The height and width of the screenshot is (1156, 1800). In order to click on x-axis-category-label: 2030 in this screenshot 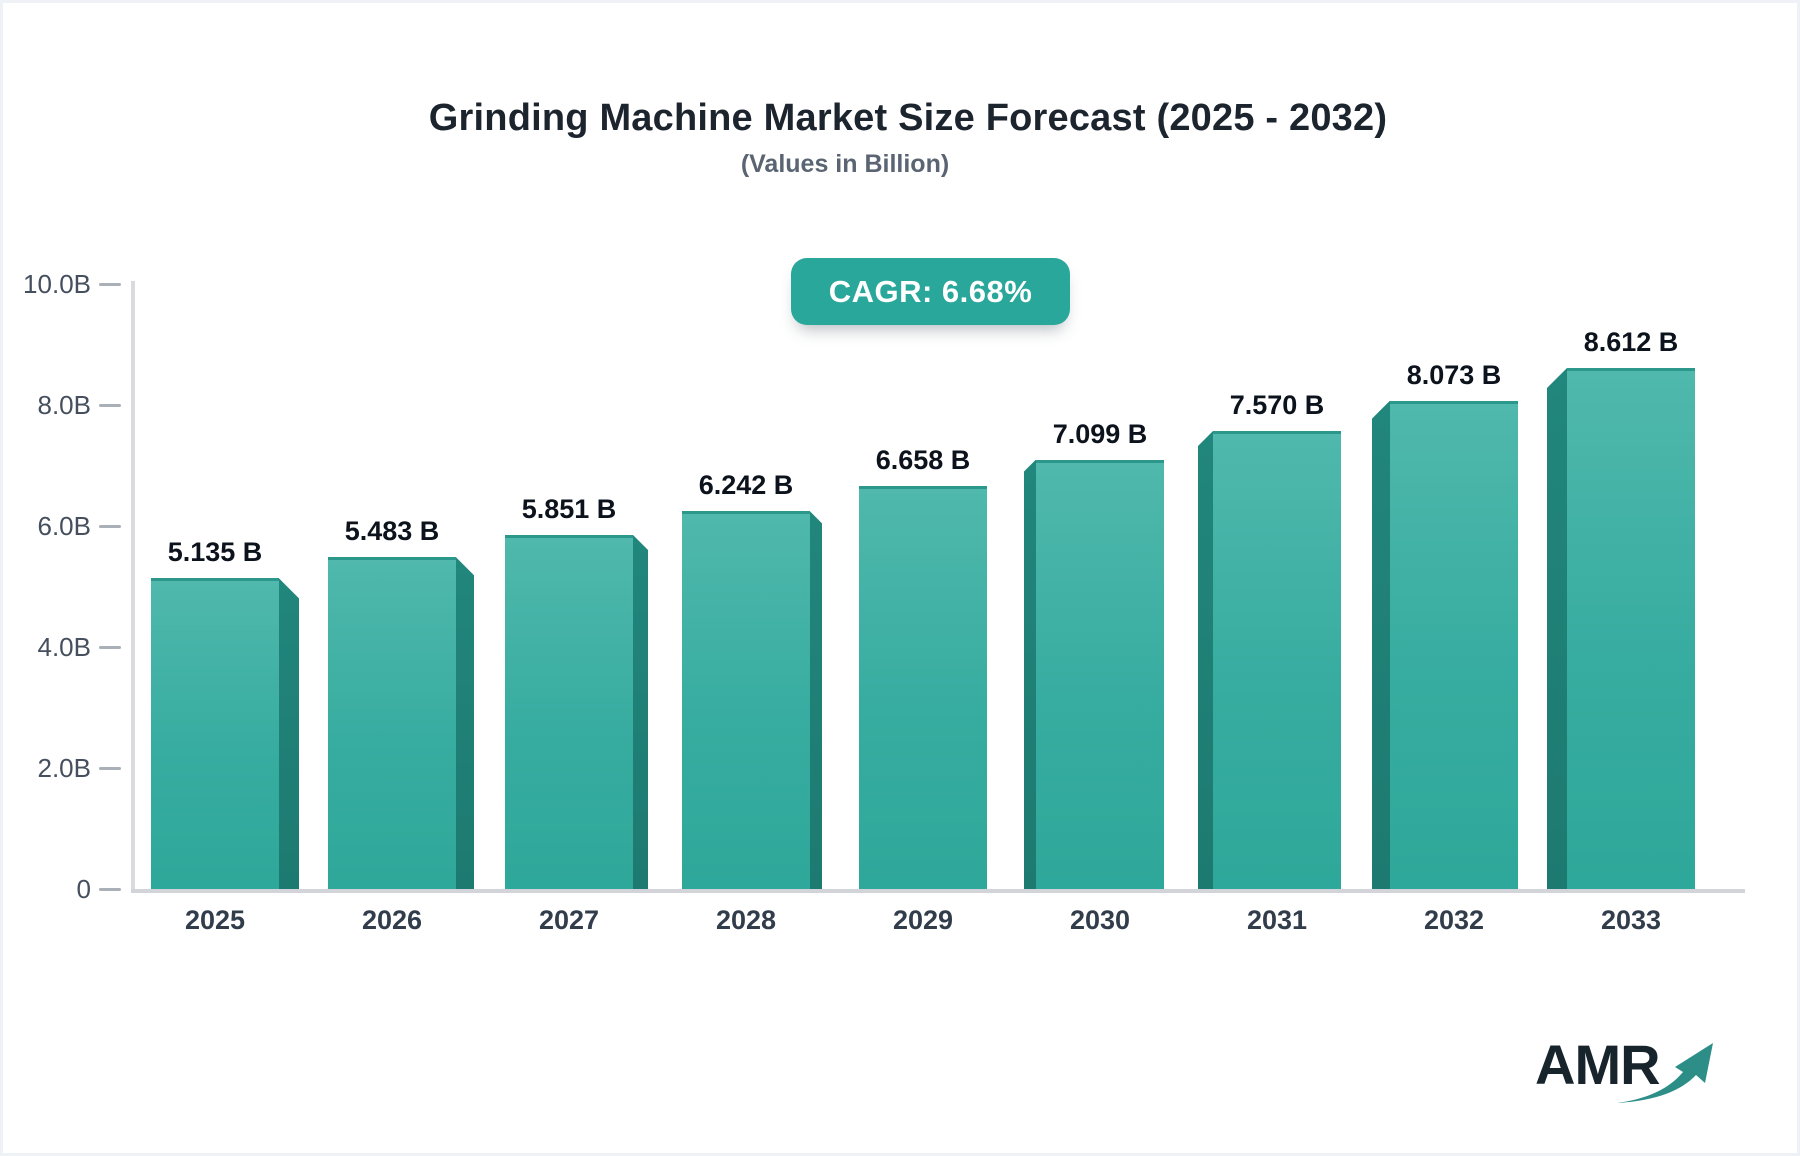, I will do `click(1100, 920)`.